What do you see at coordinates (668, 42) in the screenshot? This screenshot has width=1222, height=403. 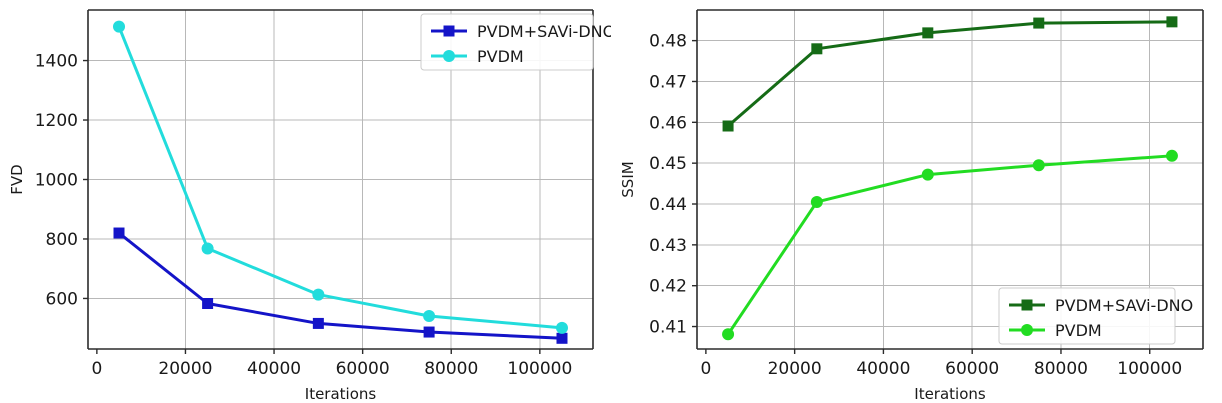 I see `y-tick-label: 0.48` at bounding box center [668, 42].